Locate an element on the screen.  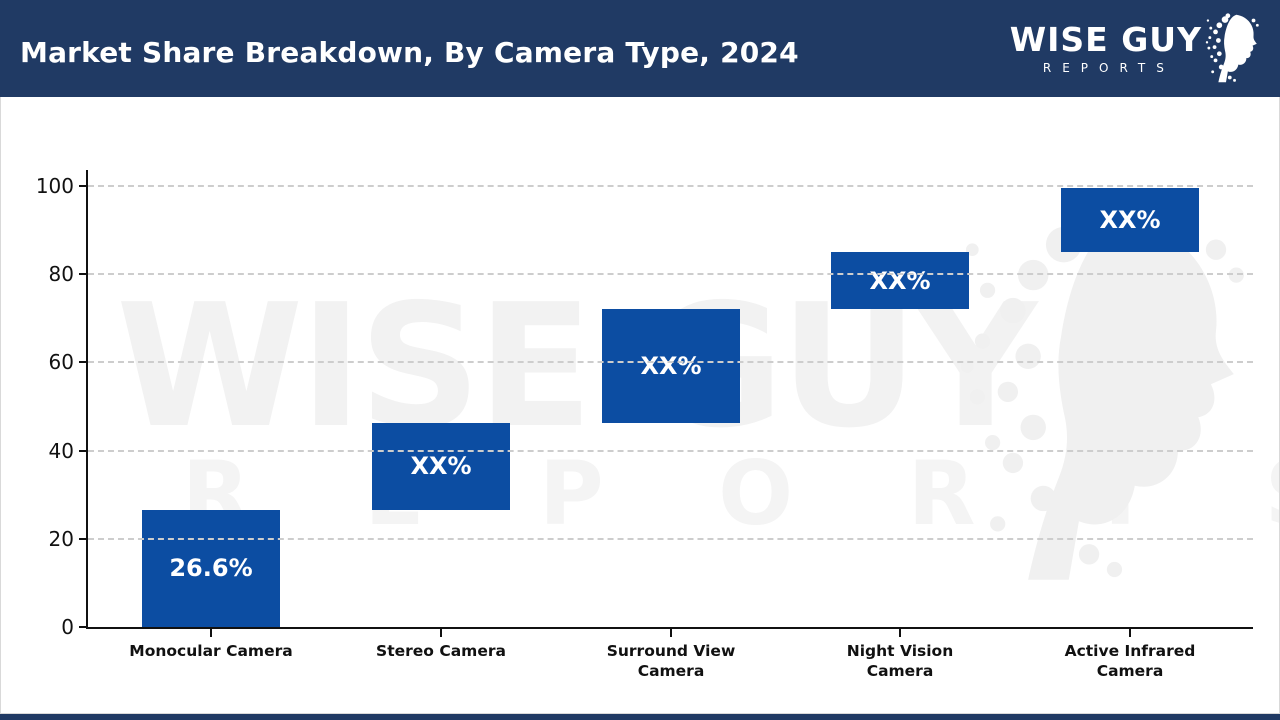
y-axis-tick-label: 40 is located at coordinates (61, 450).